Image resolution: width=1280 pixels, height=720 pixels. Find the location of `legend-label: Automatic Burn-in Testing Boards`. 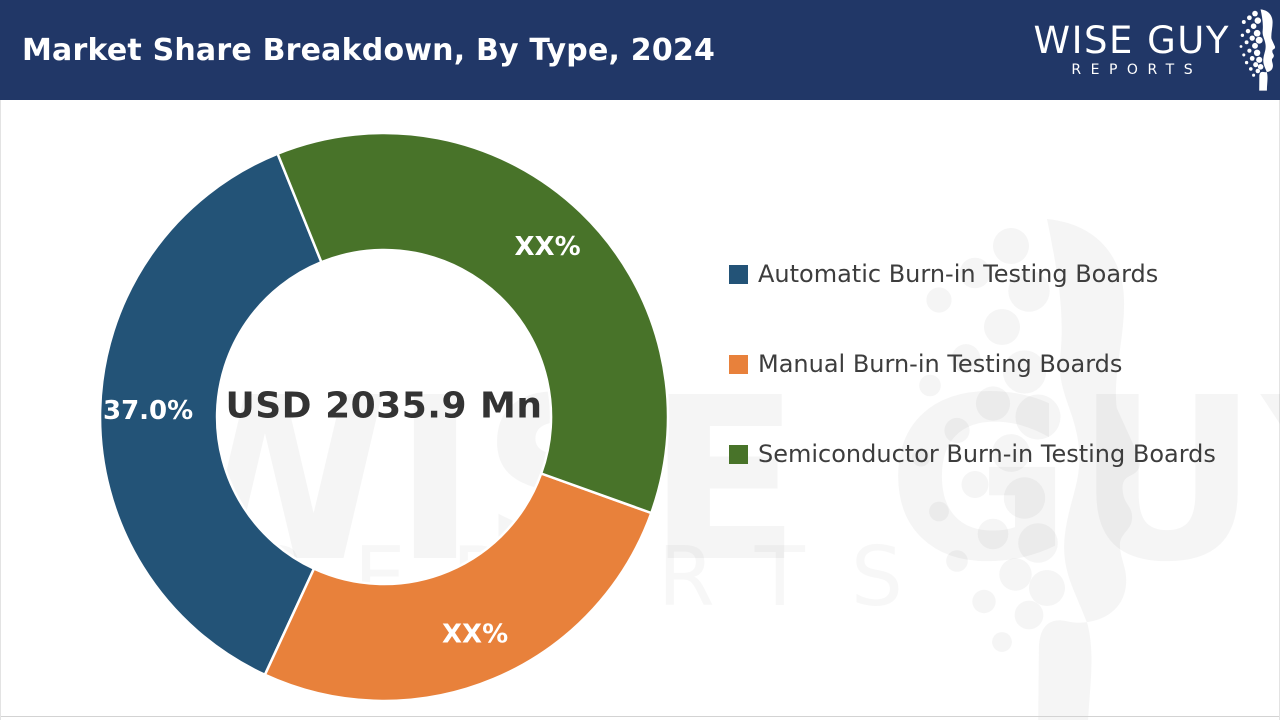

legend-label: Automatic Burn-in Testing Boards is located at coordinates (958, 274).